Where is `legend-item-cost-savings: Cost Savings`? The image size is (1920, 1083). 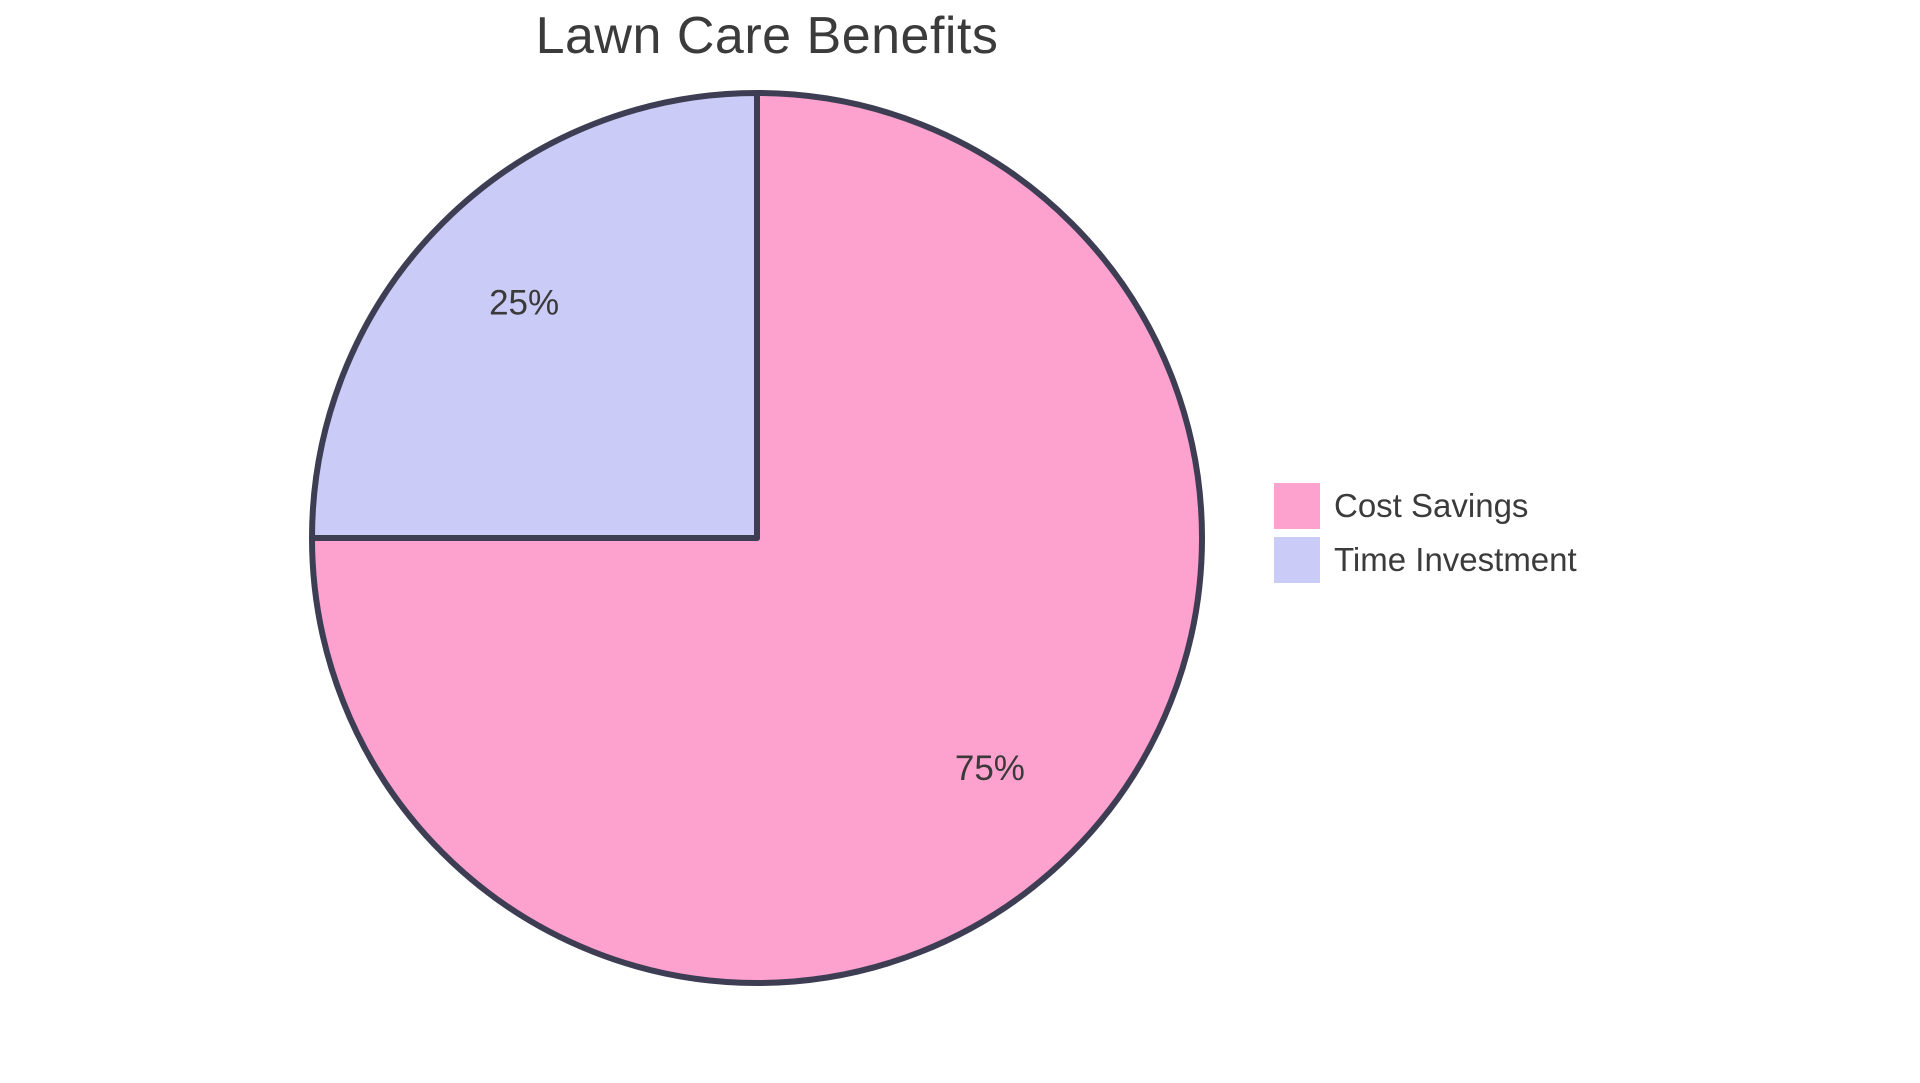 legend-item-cost-savings: Cost Savings is located at coordinates (1425, 506).